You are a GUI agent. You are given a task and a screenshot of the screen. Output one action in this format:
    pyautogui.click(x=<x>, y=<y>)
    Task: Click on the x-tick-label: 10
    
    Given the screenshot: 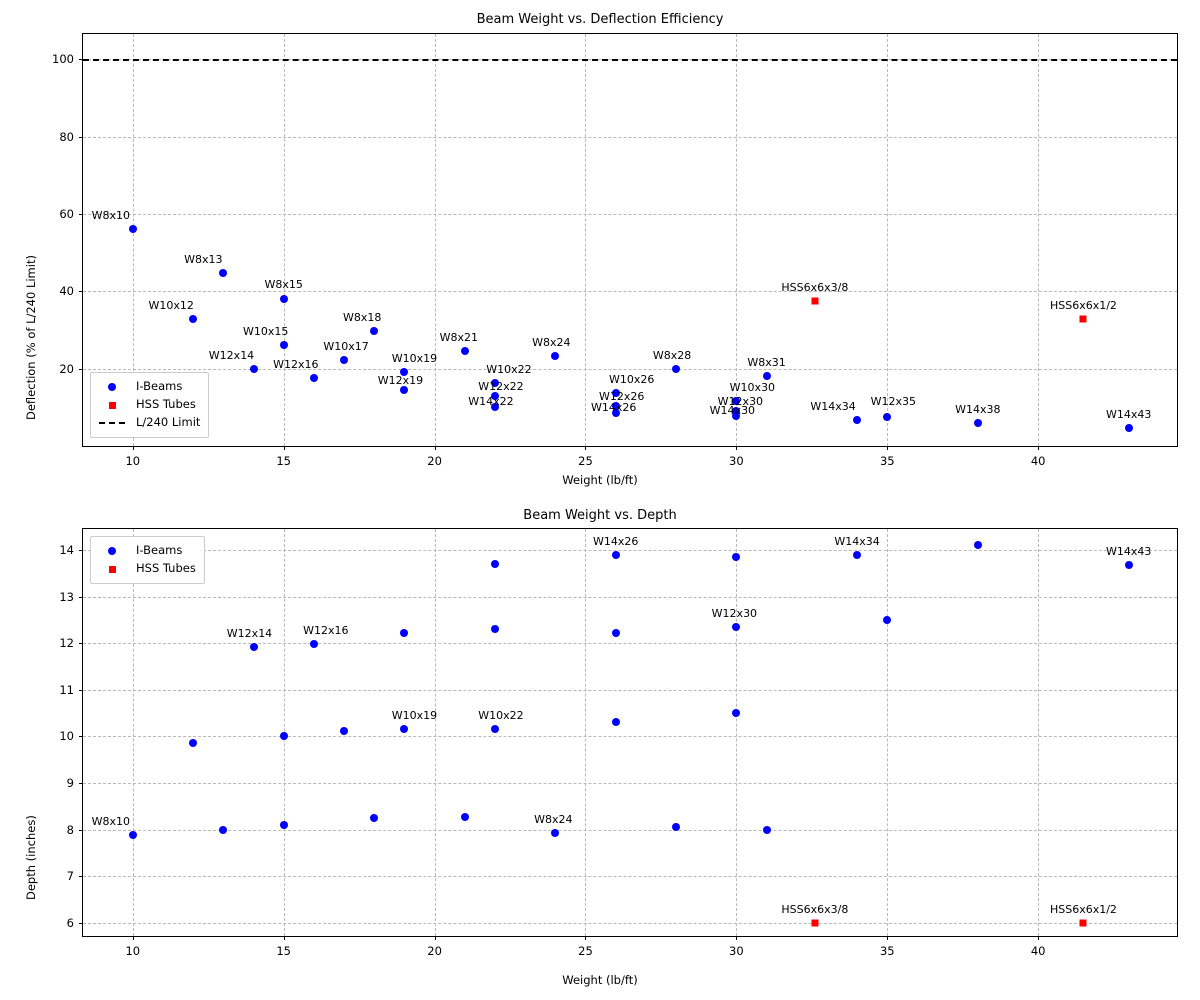 What is the action you would take?
    pyautogui.click(x=133, y=951)
    